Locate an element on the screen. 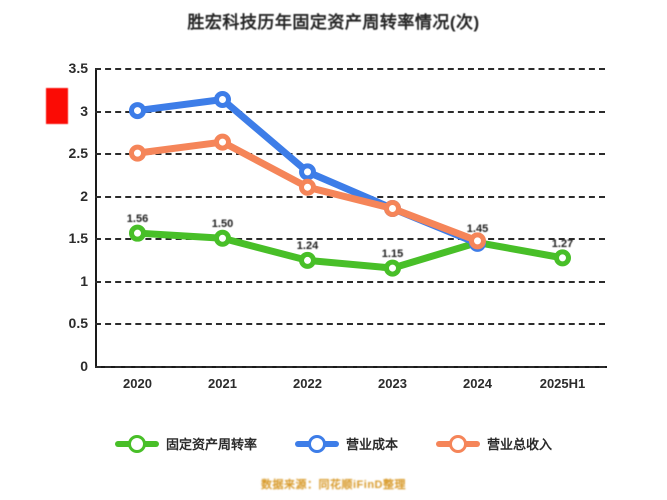  y-tick-label: 2.5 is located at coordinates (78, 153).